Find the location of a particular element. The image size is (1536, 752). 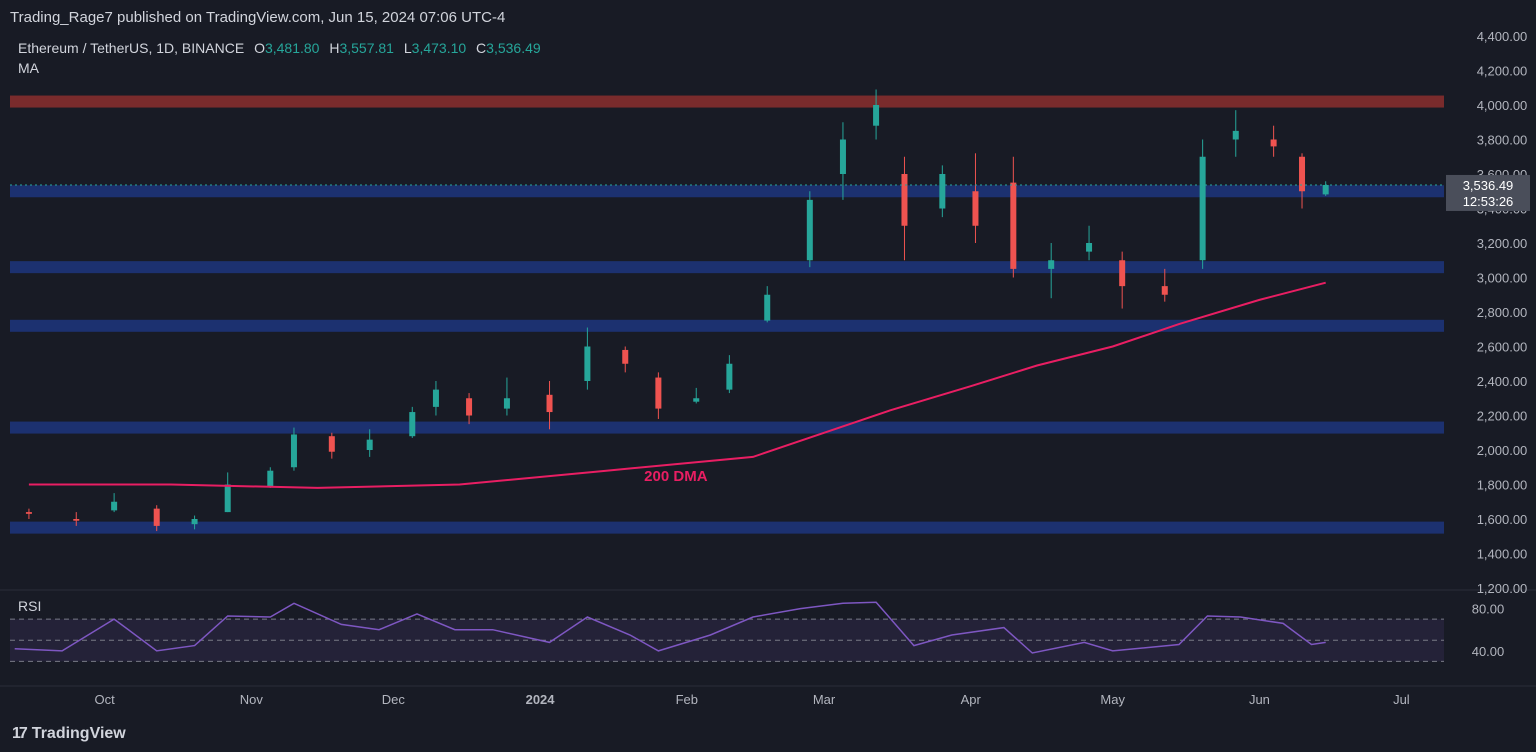

time-tick-label: May is located at coordinates (1112, 699).